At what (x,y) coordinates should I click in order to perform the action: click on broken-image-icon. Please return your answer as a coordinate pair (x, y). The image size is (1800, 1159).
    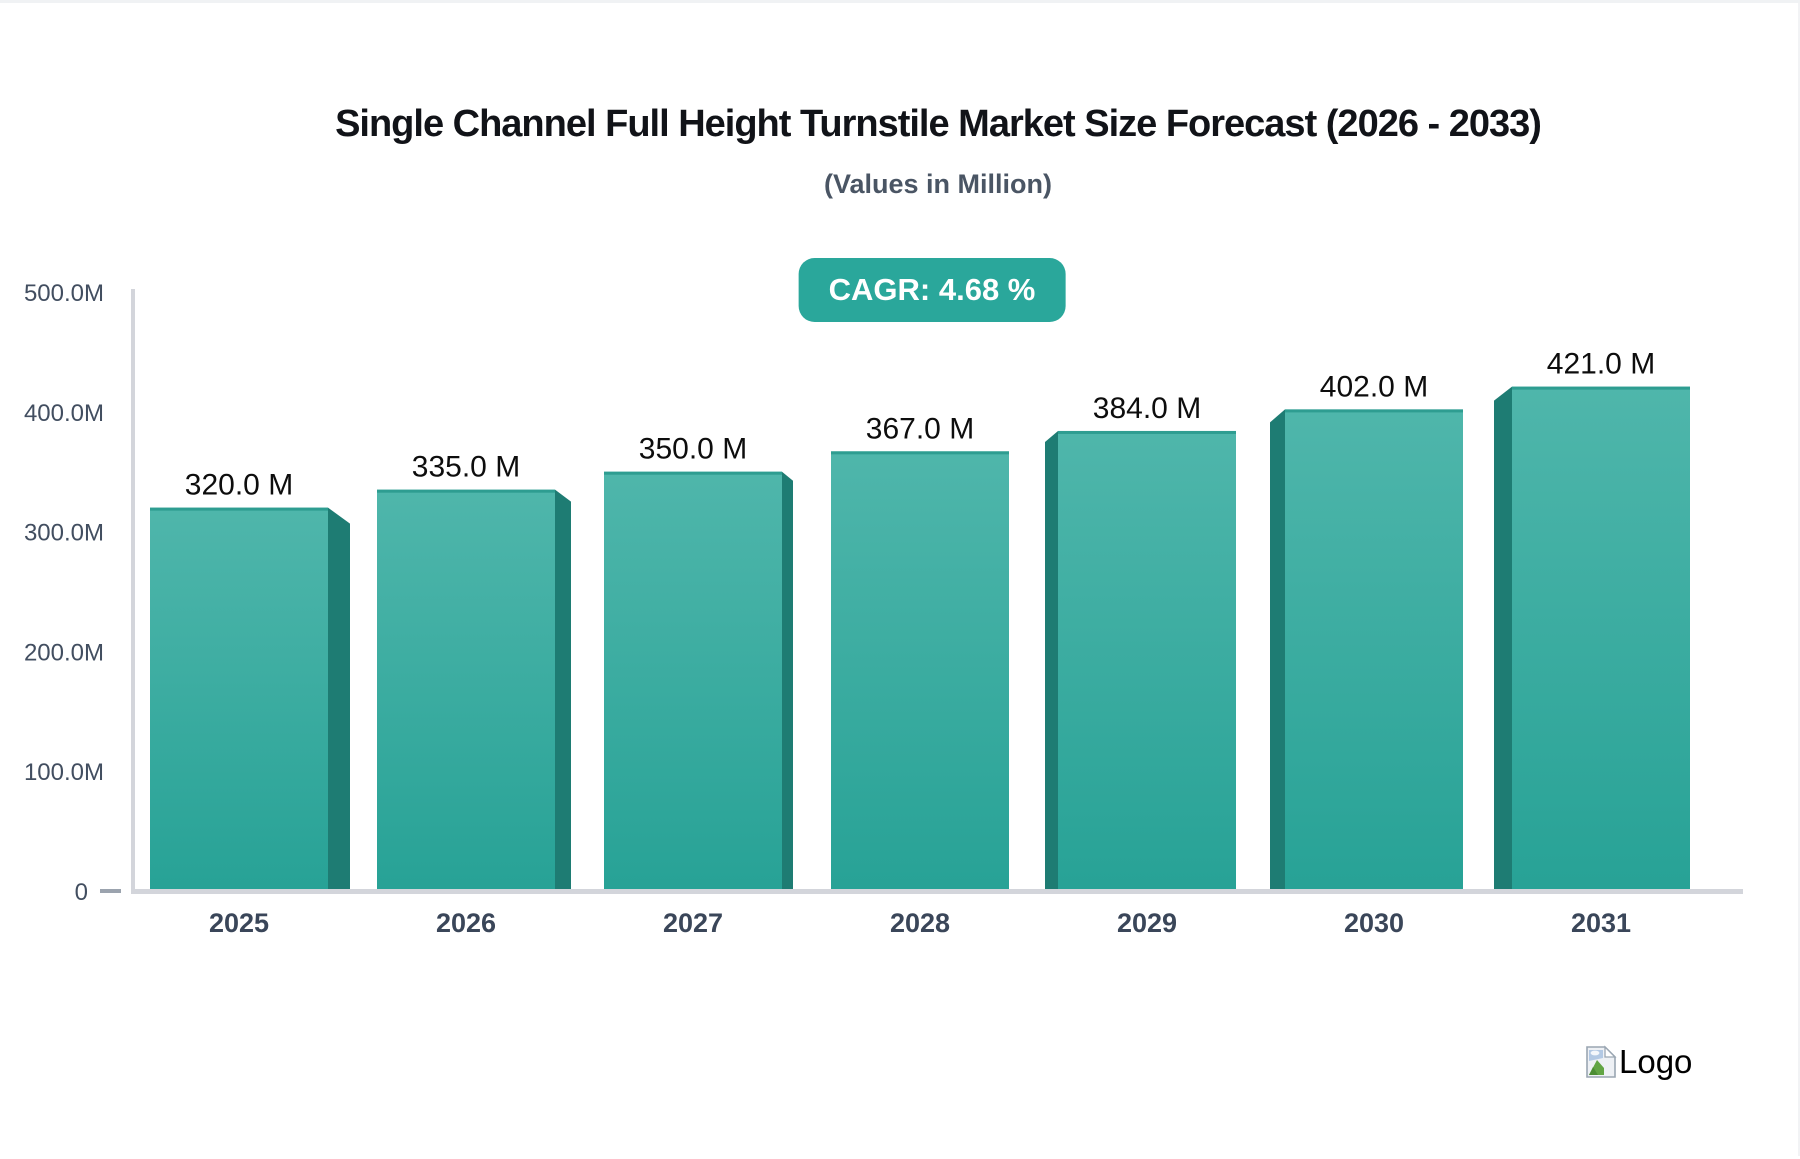
    Looking at the image, I should click on (1601, 1061).